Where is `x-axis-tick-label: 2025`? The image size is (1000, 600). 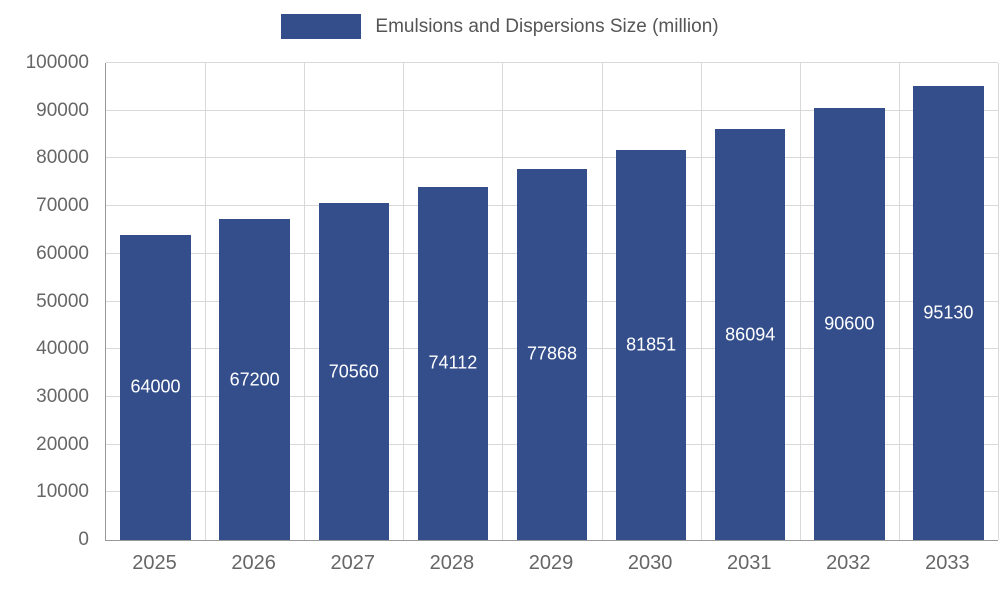 x-axis-tick-label: 2025 is located at coordinates (154, 563).